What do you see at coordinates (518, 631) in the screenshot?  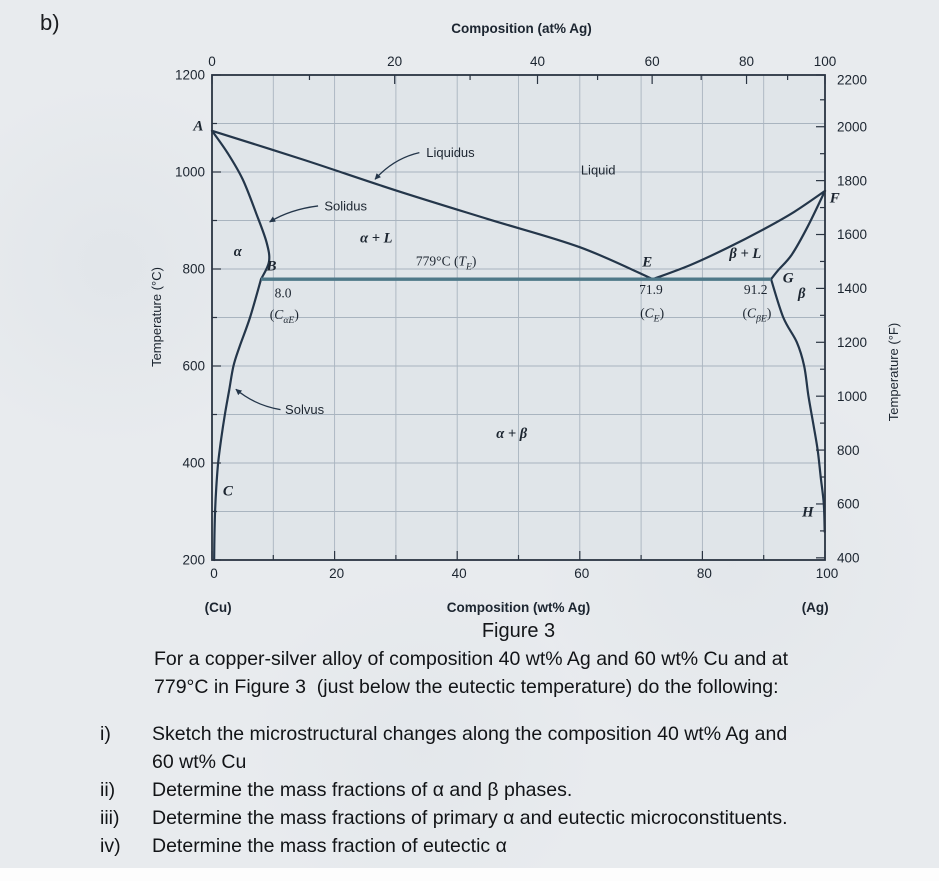 I see `figure-caption: Figure 3` at bounding box center [518, 631].